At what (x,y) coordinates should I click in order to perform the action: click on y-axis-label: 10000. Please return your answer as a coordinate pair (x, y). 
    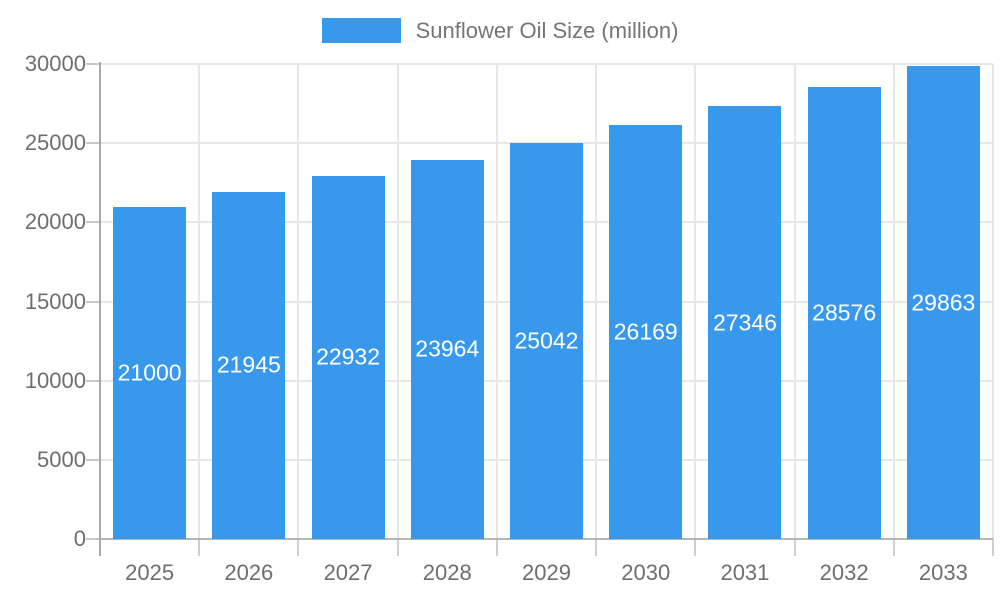
    Looking at the image, I should click on (55, 380).